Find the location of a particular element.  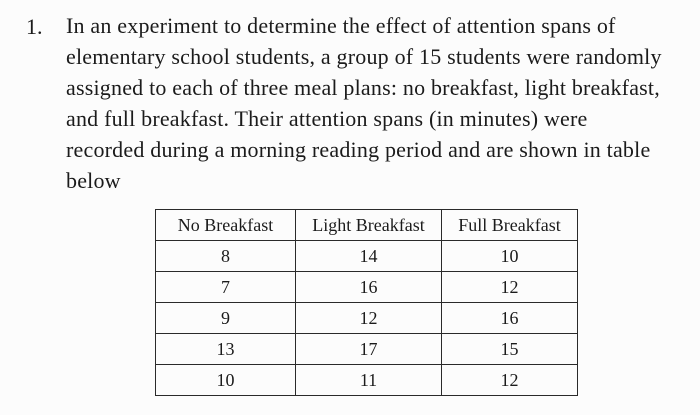

table-cell: 11 is located at coordinates (368, 380).